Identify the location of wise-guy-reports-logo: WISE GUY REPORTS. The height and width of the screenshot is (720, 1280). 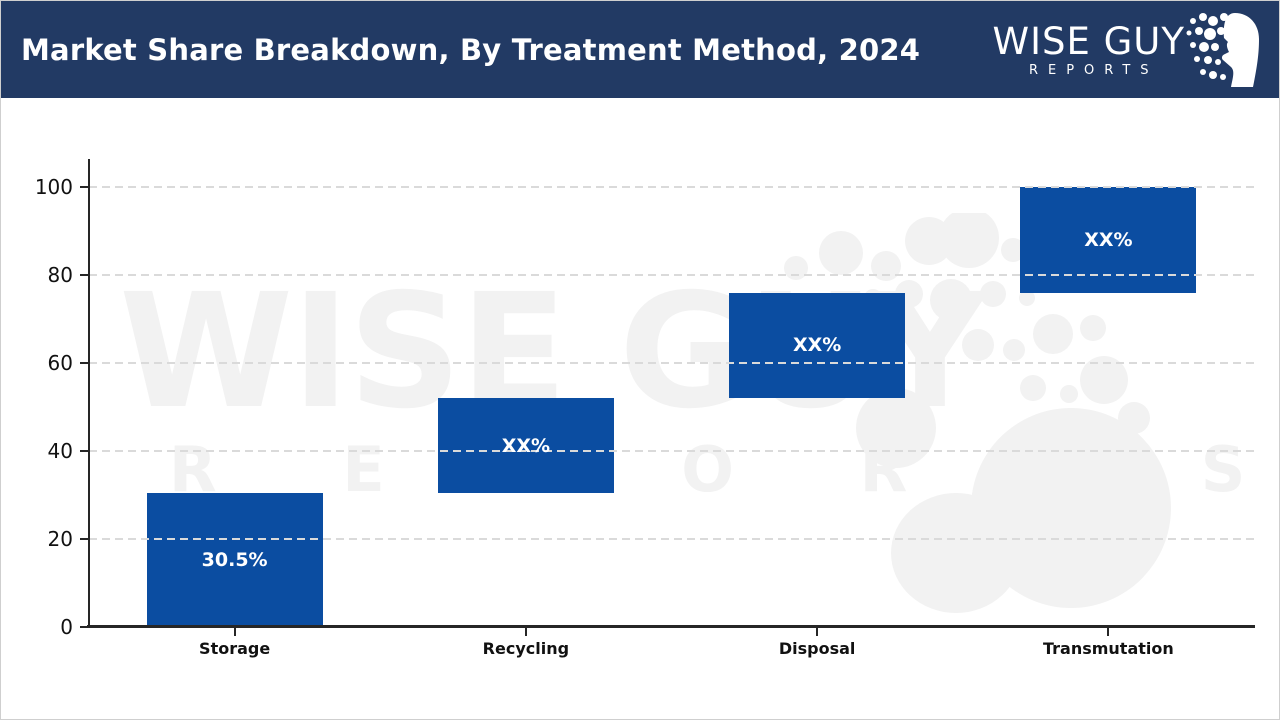
(1129, 50).